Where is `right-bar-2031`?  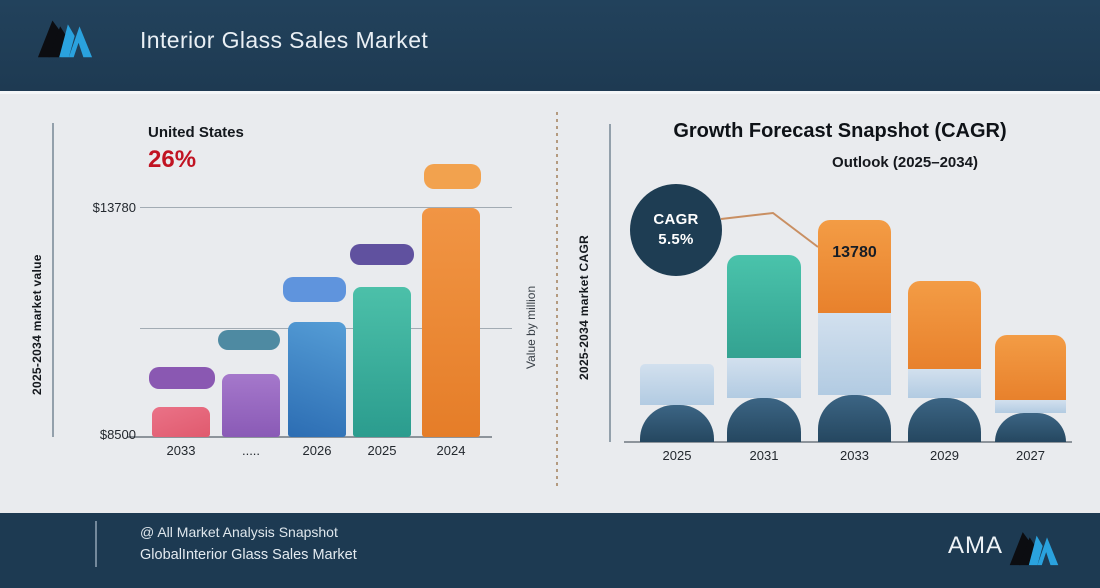 right-bar-2031 is located at coordinates (764, 348).